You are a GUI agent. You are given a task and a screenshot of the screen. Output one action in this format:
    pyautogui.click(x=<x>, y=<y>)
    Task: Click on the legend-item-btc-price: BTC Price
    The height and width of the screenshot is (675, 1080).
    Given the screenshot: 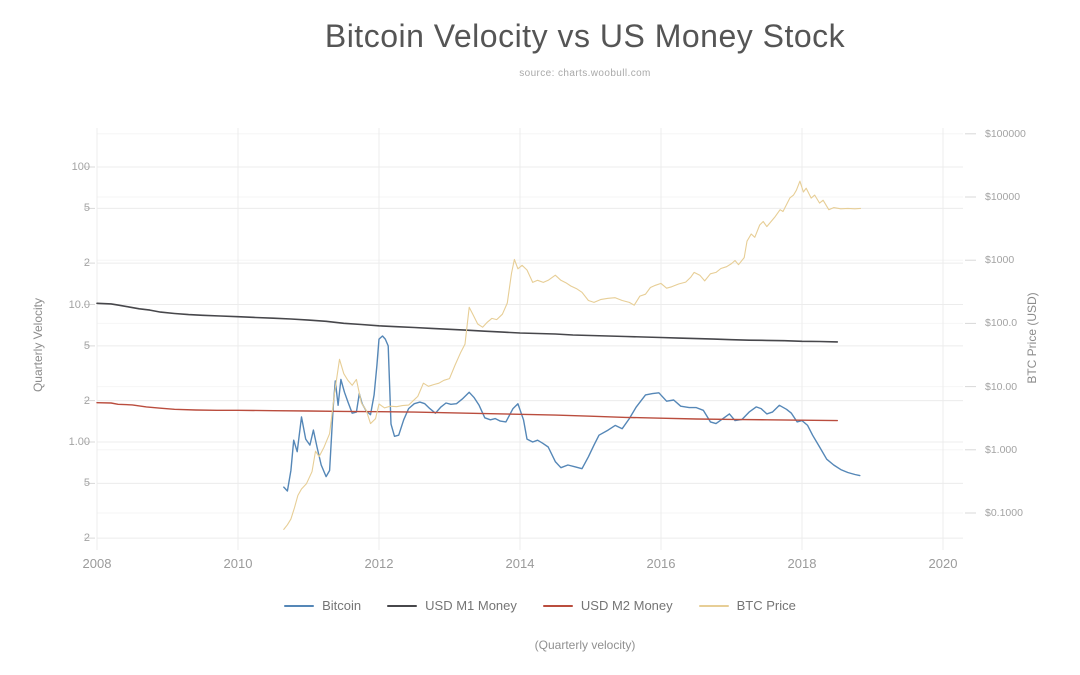 What is the action you would take?
    pyautogui.click(x=747, y=605)
    